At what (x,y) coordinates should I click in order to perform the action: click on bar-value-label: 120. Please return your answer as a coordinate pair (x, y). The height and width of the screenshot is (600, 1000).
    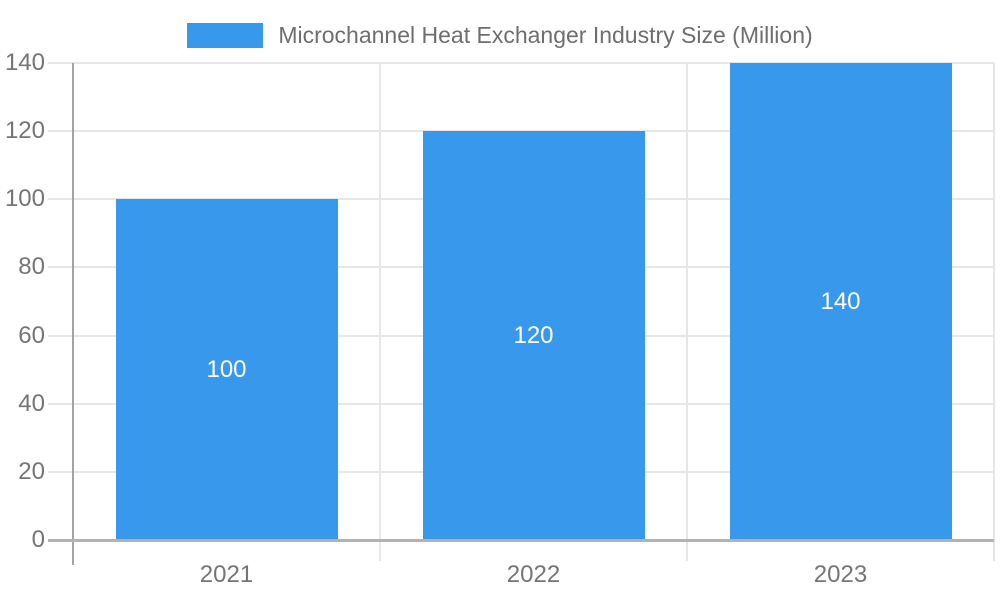
    Looking at the image, I should click on (533, 335).